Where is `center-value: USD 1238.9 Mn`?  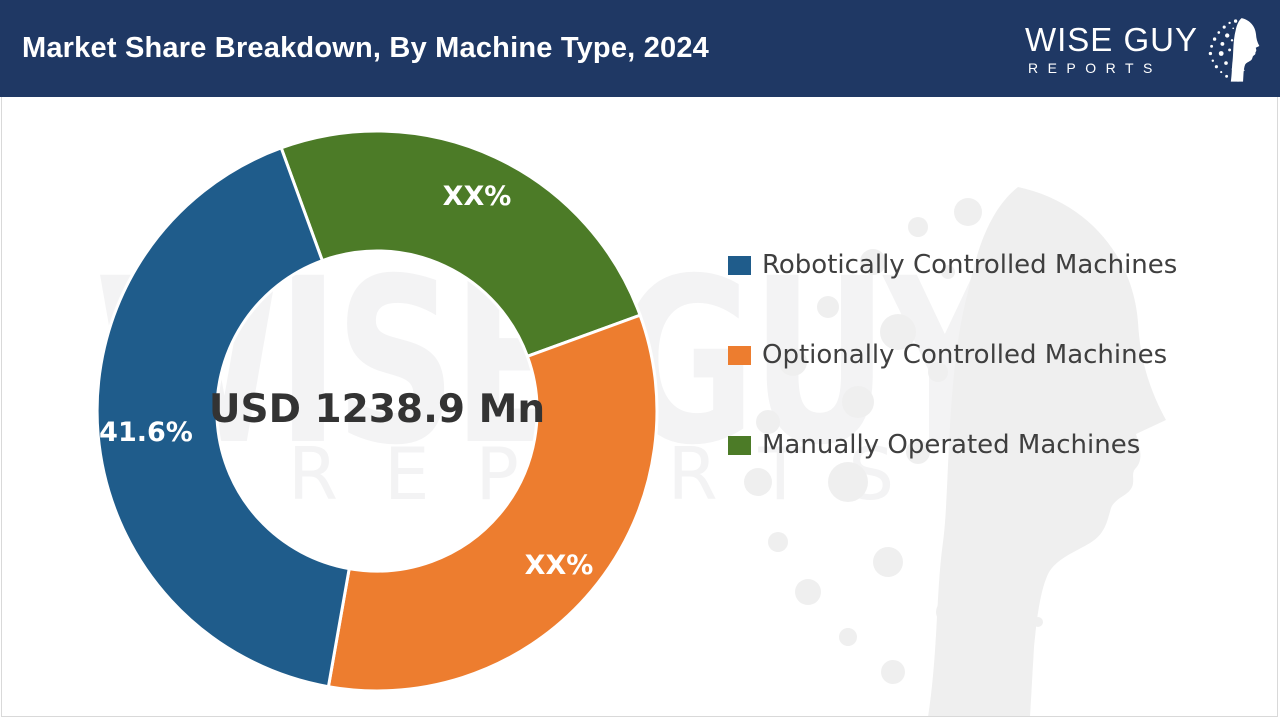
center-value: USD 1238.9 Mn is located at coordinates (377, 409).